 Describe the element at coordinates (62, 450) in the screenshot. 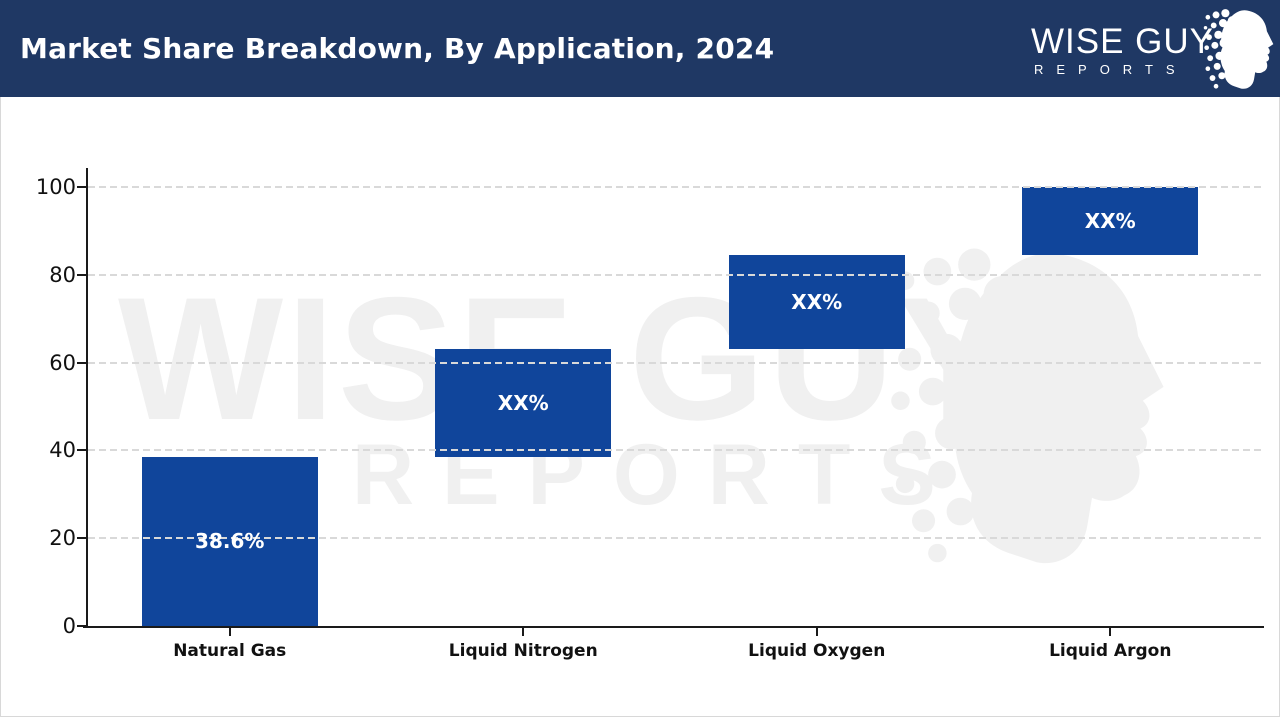

I see `y-axis-tick-label: 40` at that location.